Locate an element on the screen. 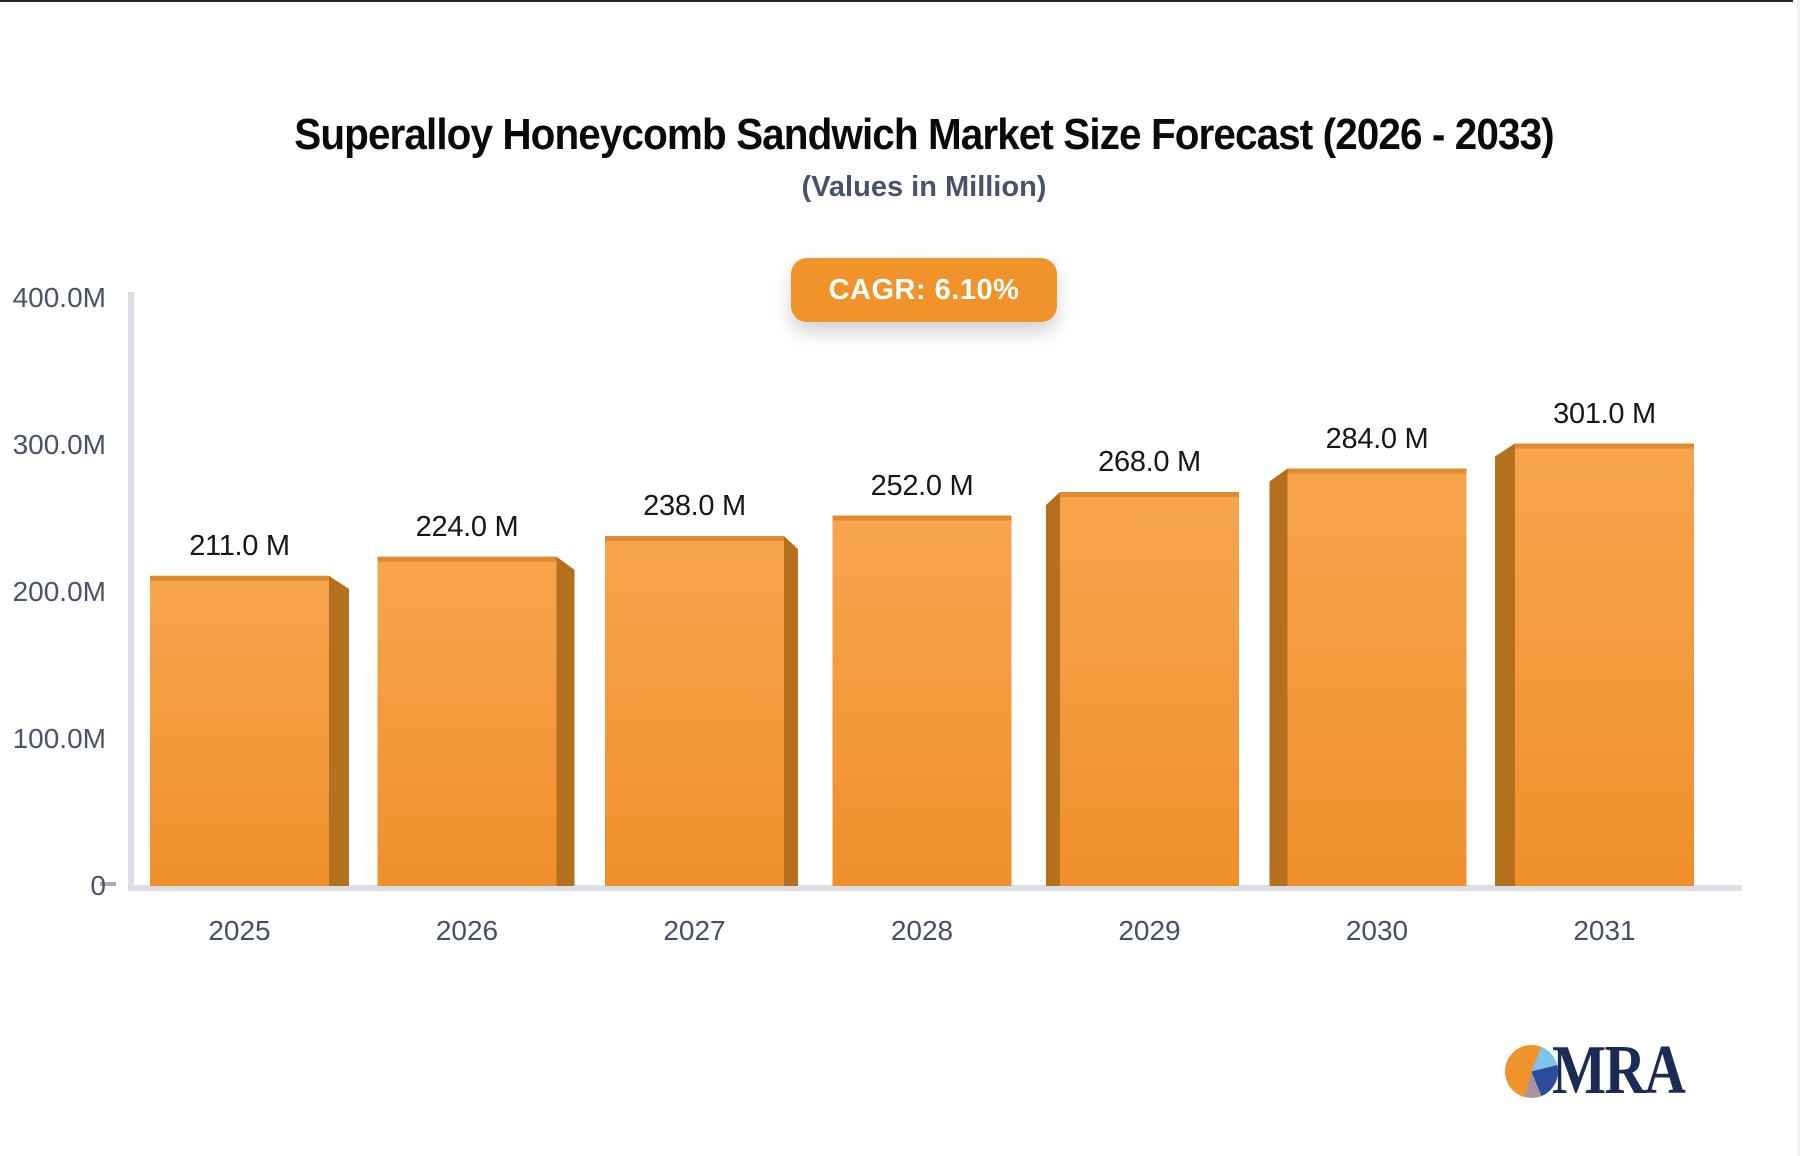  mra-pie-chart-icon is located at coordinates (1531, 1071).